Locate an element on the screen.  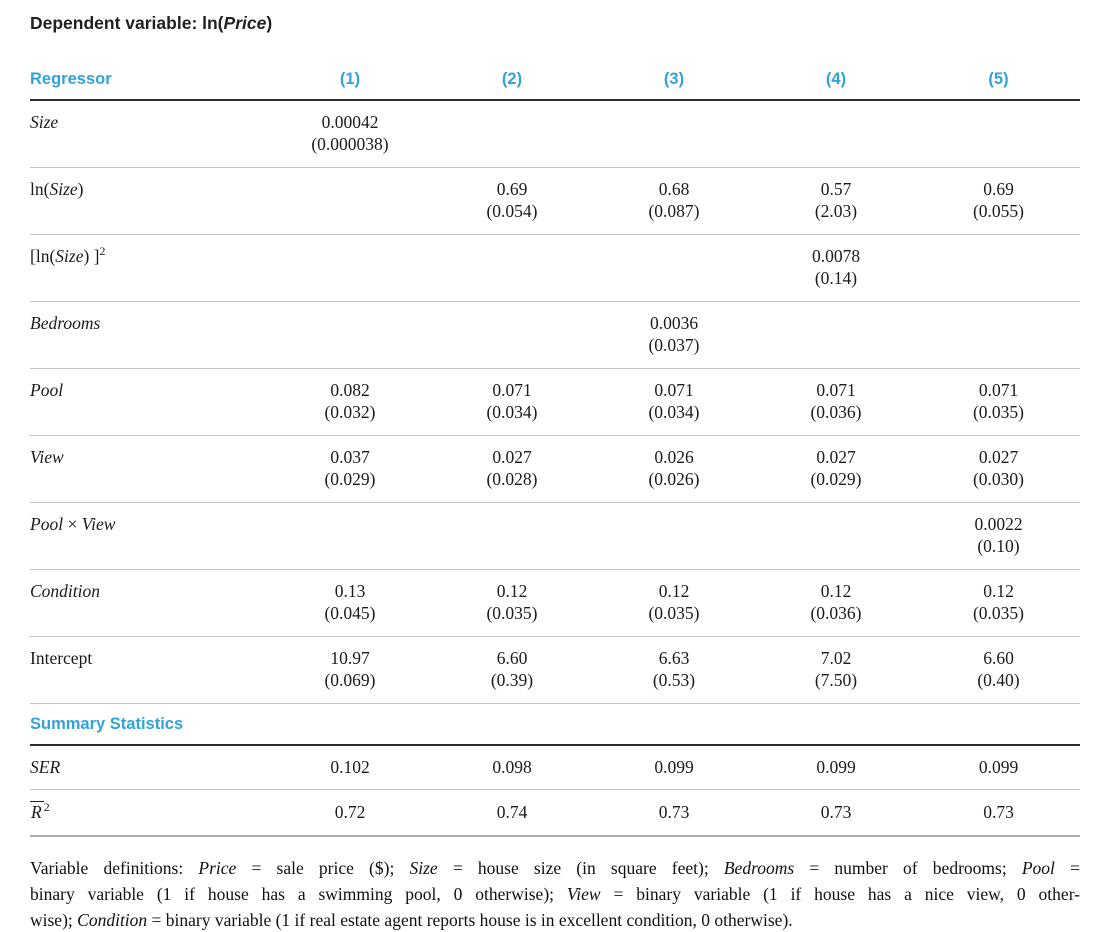
superscript: 2 is located at coordinates (102, 251).